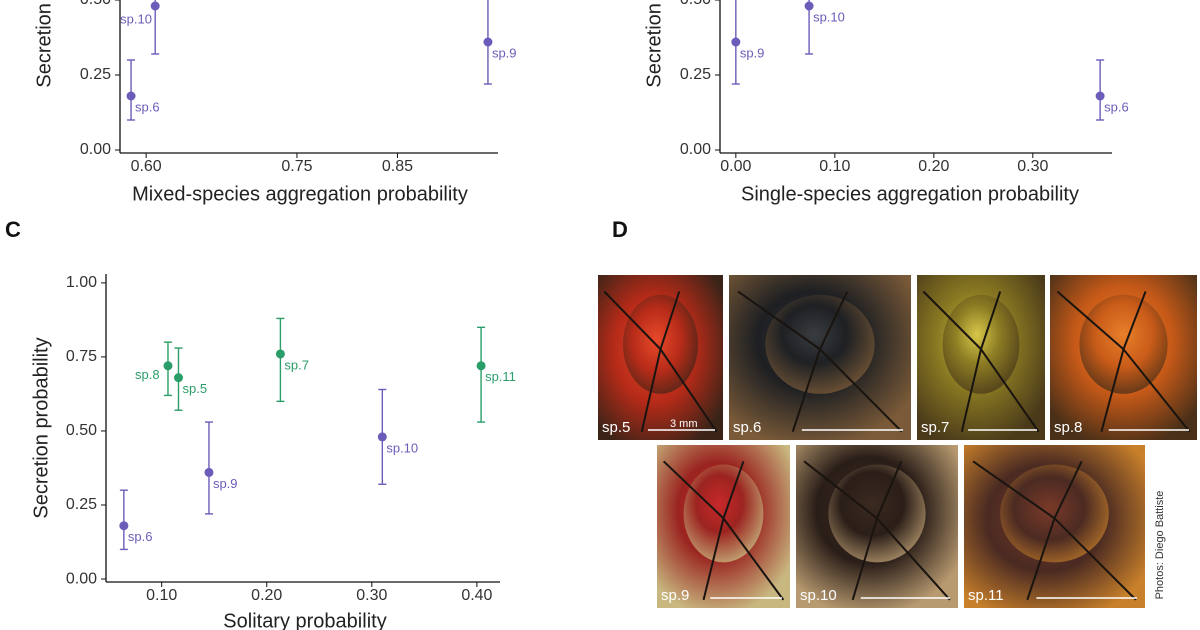  I want to click on x-tick-label: 0.00, so click(735, 166).